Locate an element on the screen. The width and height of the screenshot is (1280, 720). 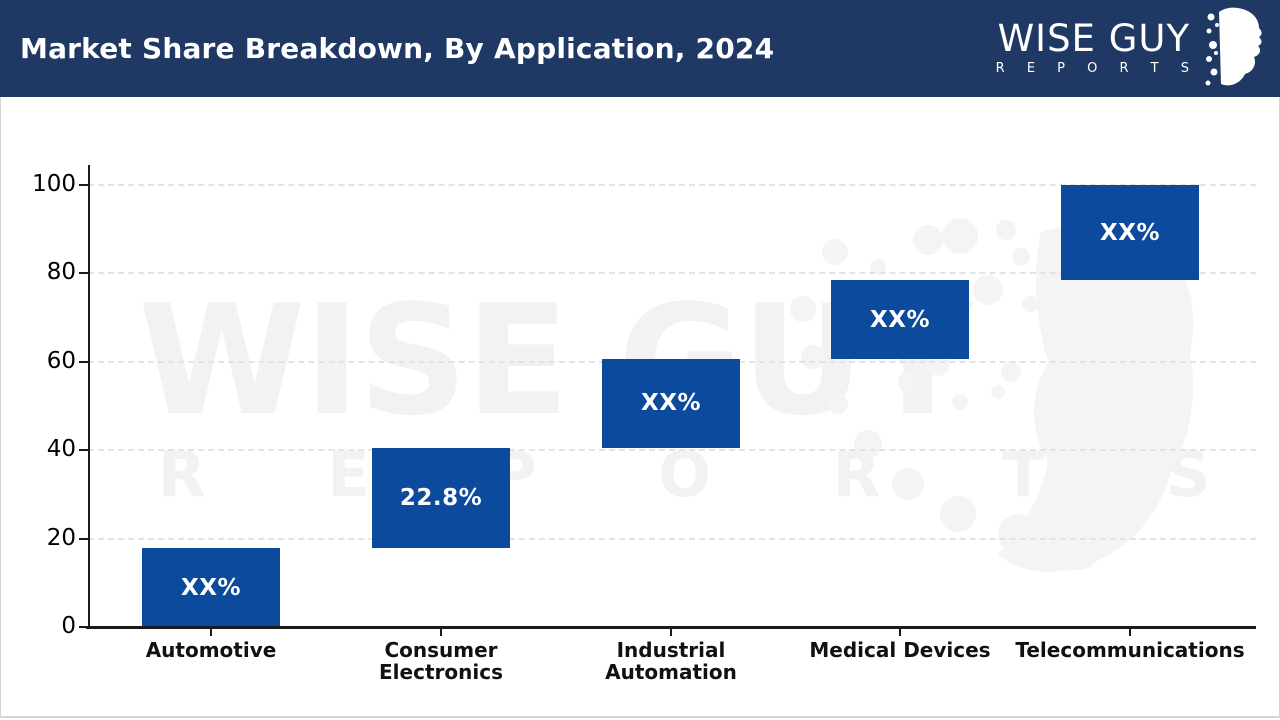
bar-value-label: 22.8% is located at coordinates (441, 497).